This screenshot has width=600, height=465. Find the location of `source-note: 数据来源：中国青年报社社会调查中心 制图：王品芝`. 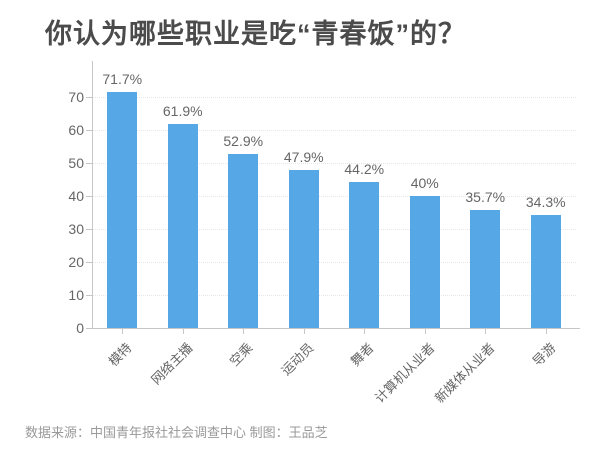

source-note: 数据来源：中国青年报社社会调查中心 制图：王品芝 is located at coordinates (176, 432).